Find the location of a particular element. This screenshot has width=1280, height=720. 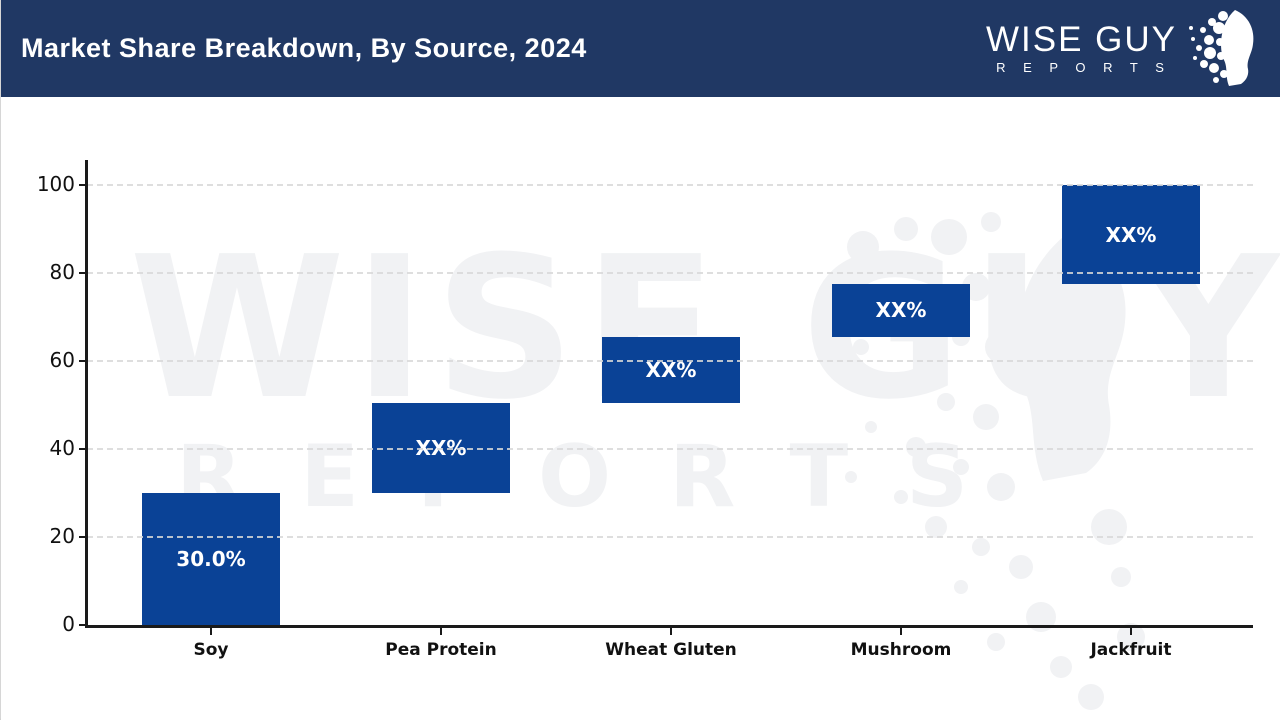

x-axis-label: Jackfruit is located at coordinates (1131, 650).